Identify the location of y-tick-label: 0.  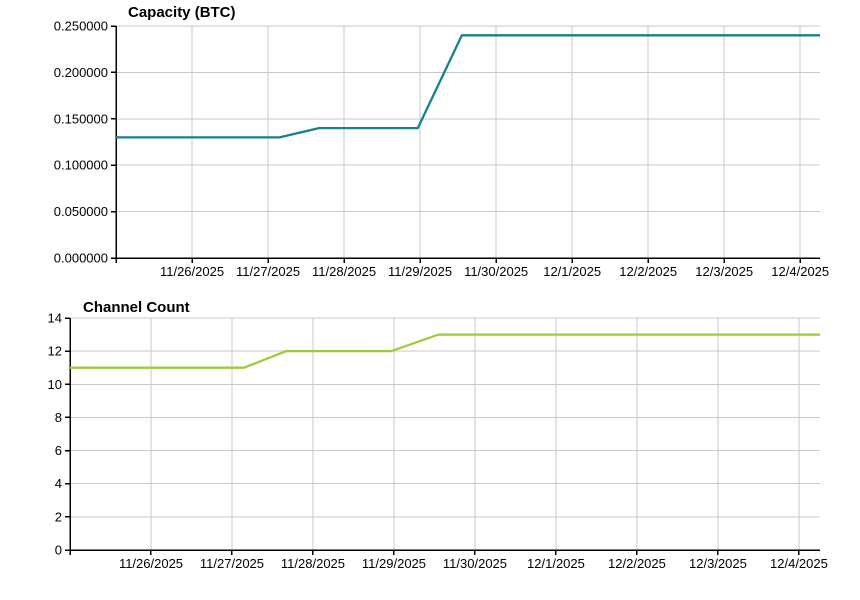
(58, 550).